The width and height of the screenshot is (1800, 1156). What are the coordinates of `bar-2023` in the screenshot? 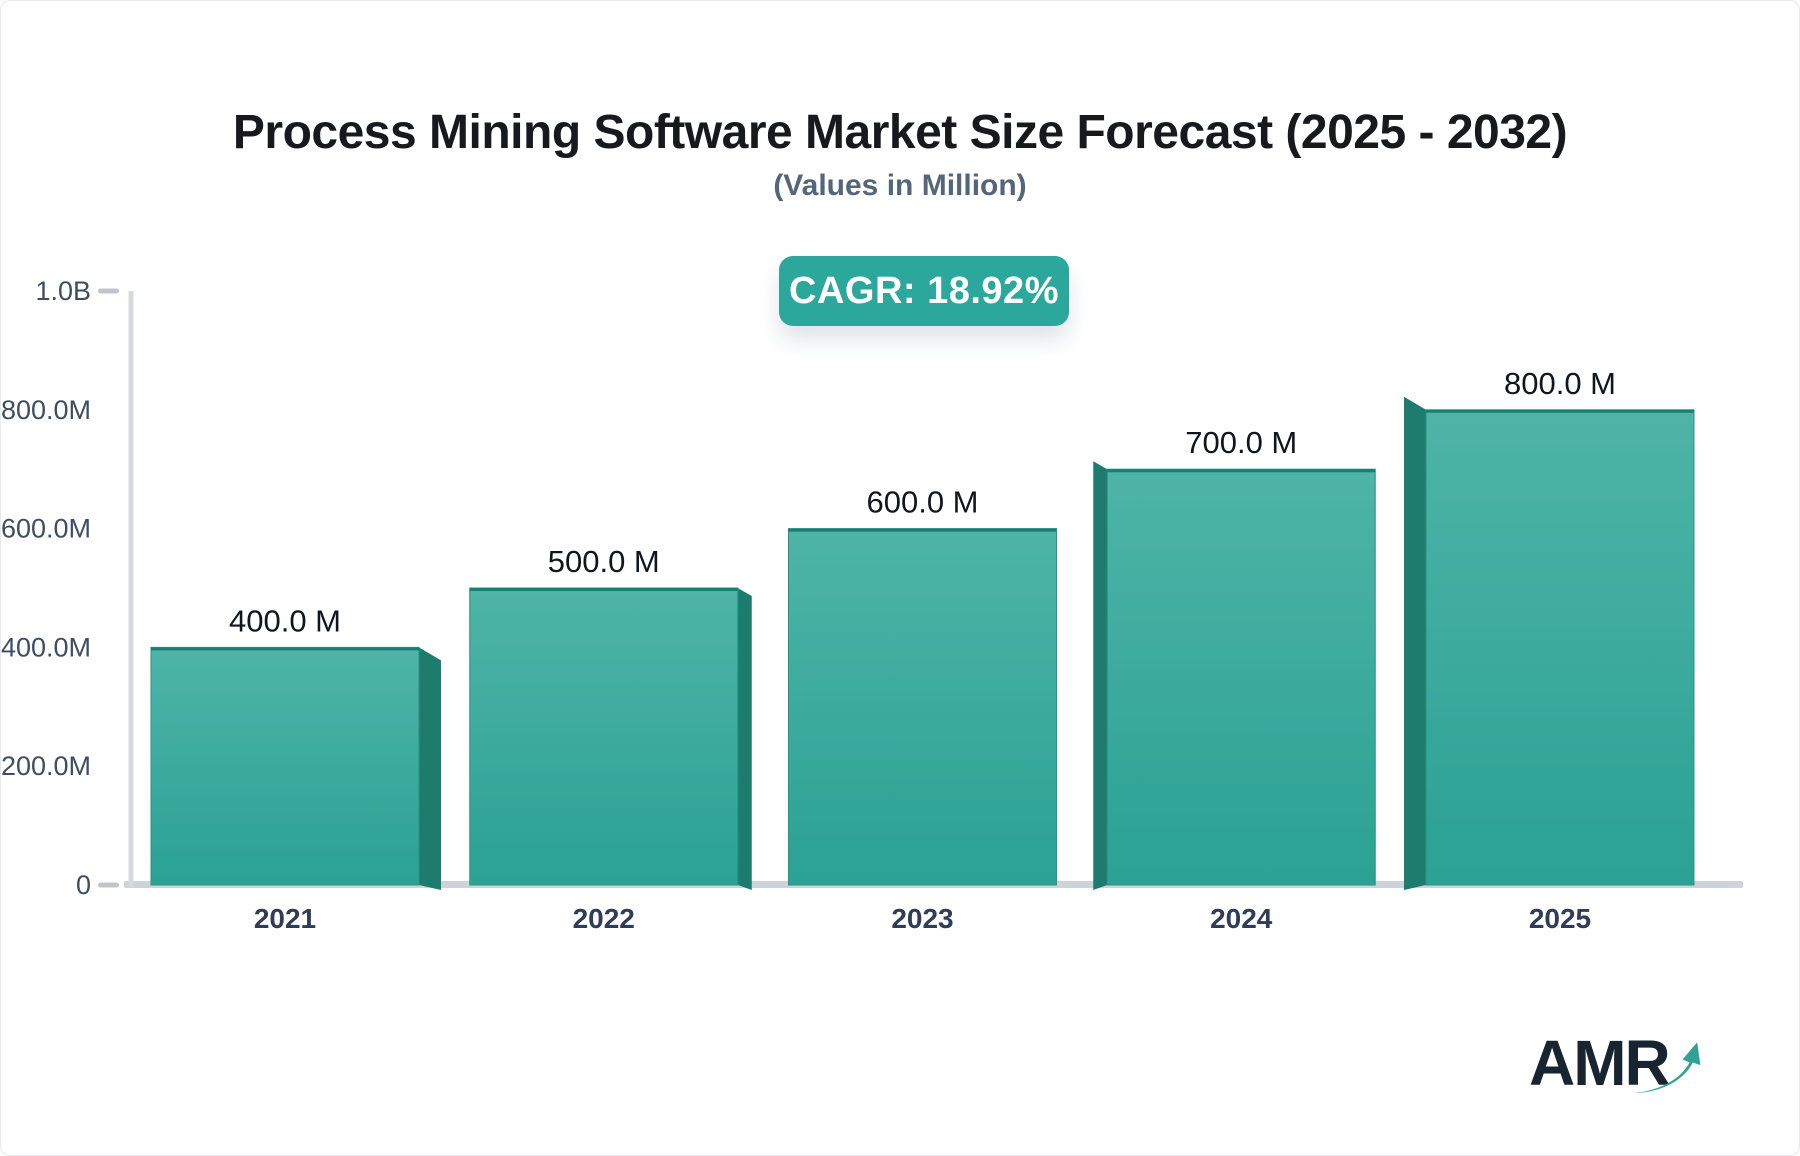 It's located at (922, 707).